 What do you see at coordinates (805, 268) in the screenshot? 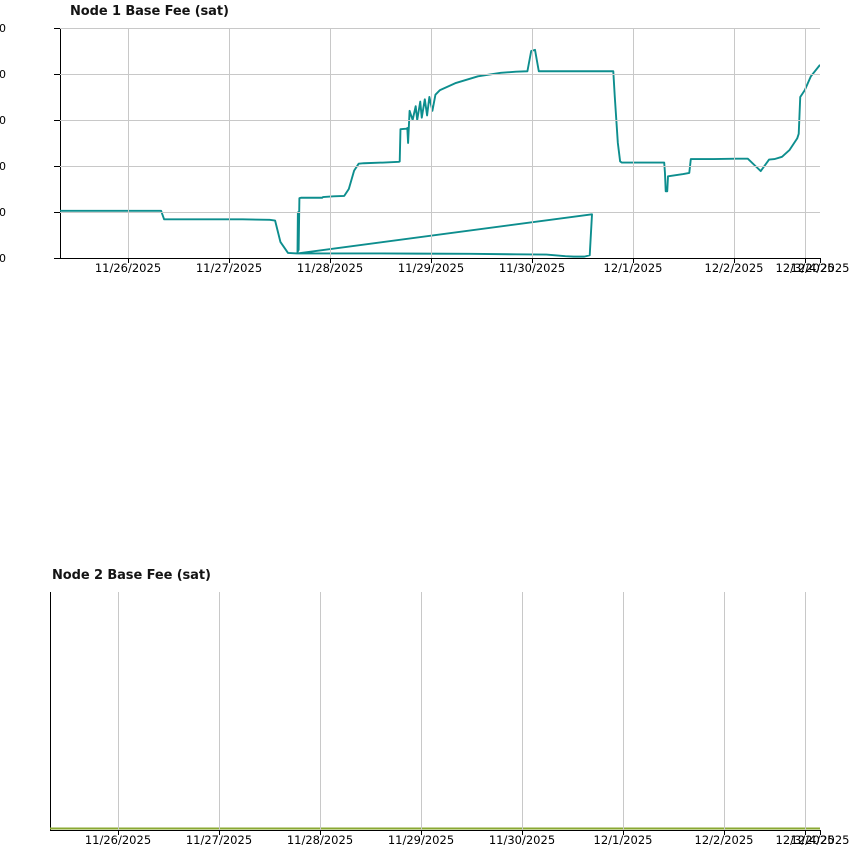
I see `x-tick-label: 12/3/2025` at bounding box center [805, 268].